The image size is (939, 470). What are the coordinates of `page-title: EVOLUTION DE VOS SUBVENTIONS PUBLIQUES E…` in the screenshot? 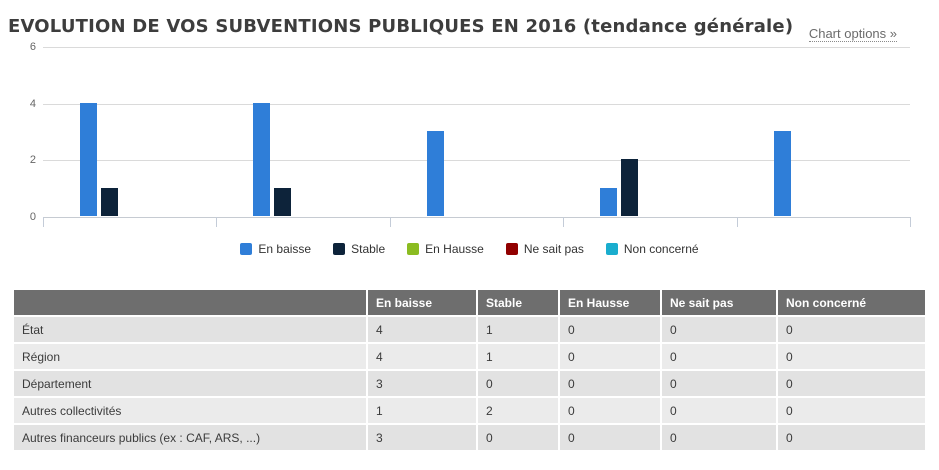 It's located at (401, 27).